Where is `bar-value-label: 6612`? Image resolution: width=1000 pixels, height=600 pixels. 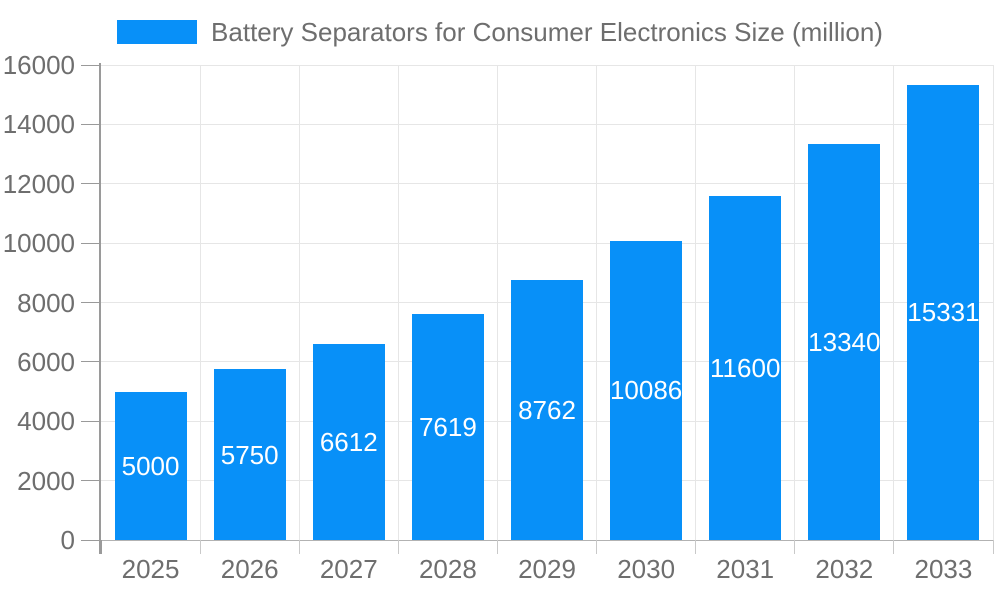
bar-value-label: 6612 is located at coordinates (348, 441).